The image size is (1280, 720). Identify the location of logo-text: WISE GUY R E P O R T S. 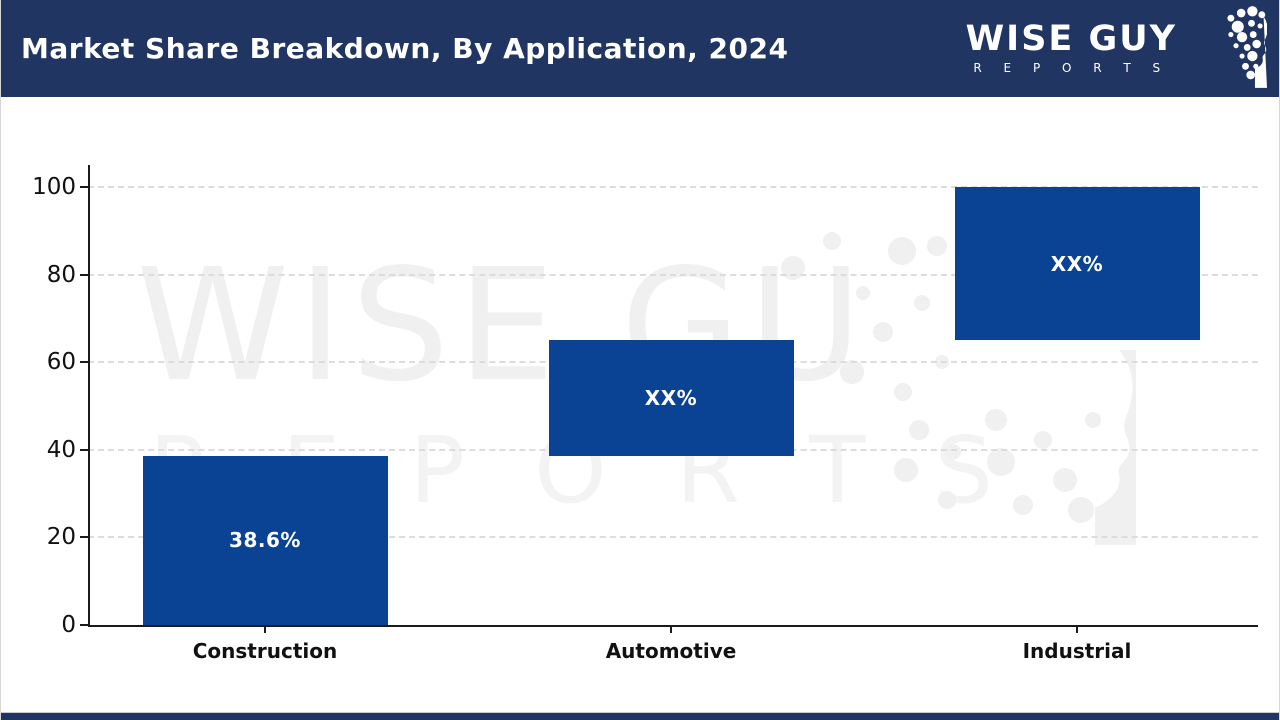
(1071, 47).